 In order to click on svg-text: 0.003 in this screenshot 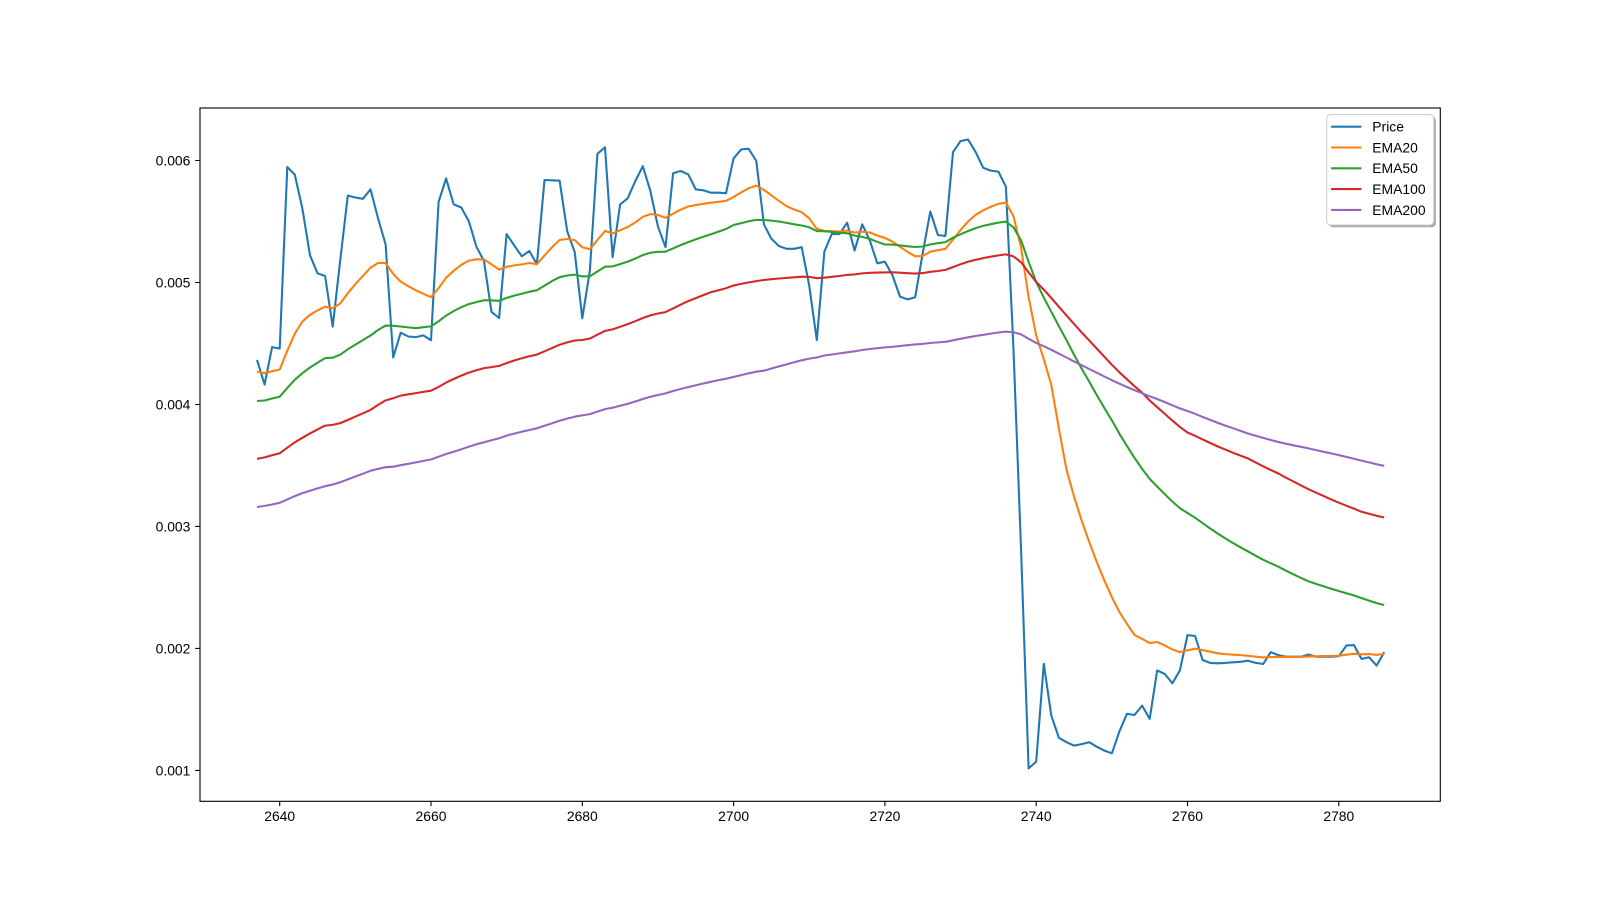, I will do `click(173, 526)`.